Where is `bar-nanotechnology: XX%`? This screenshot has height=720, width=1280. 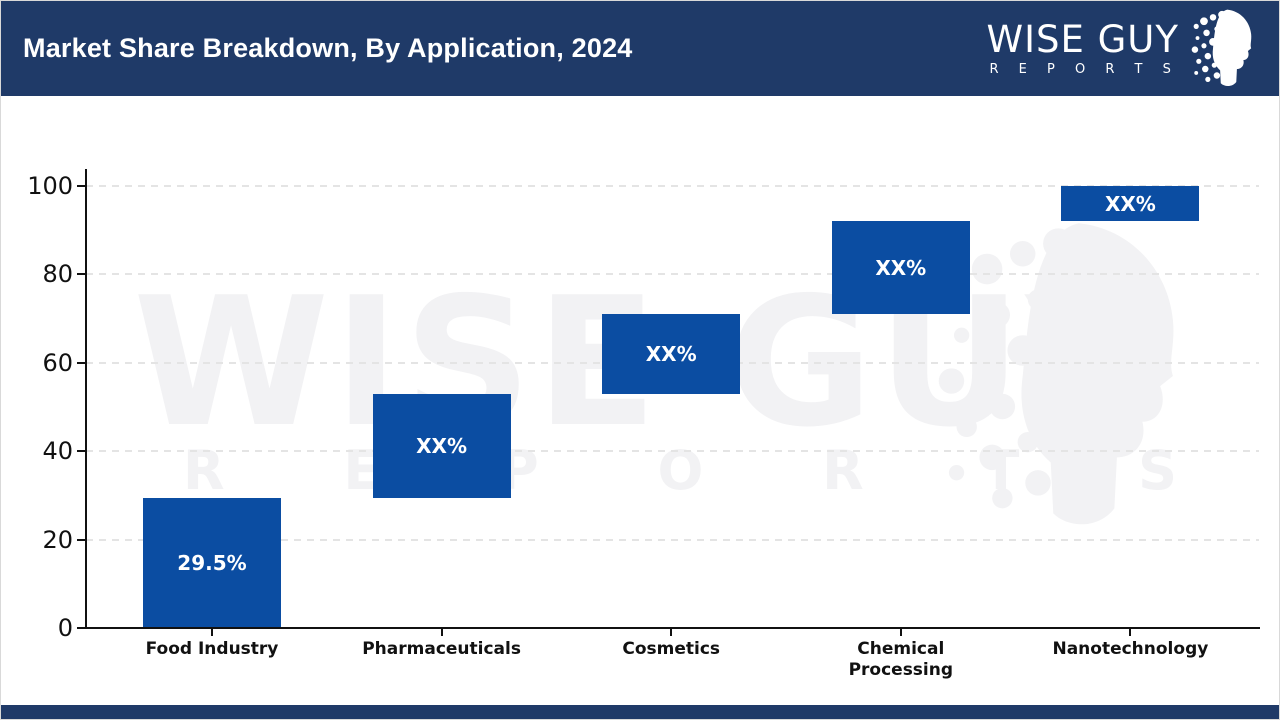 bar-nanotechnology: XX% is located at coordinates (1130, 204).